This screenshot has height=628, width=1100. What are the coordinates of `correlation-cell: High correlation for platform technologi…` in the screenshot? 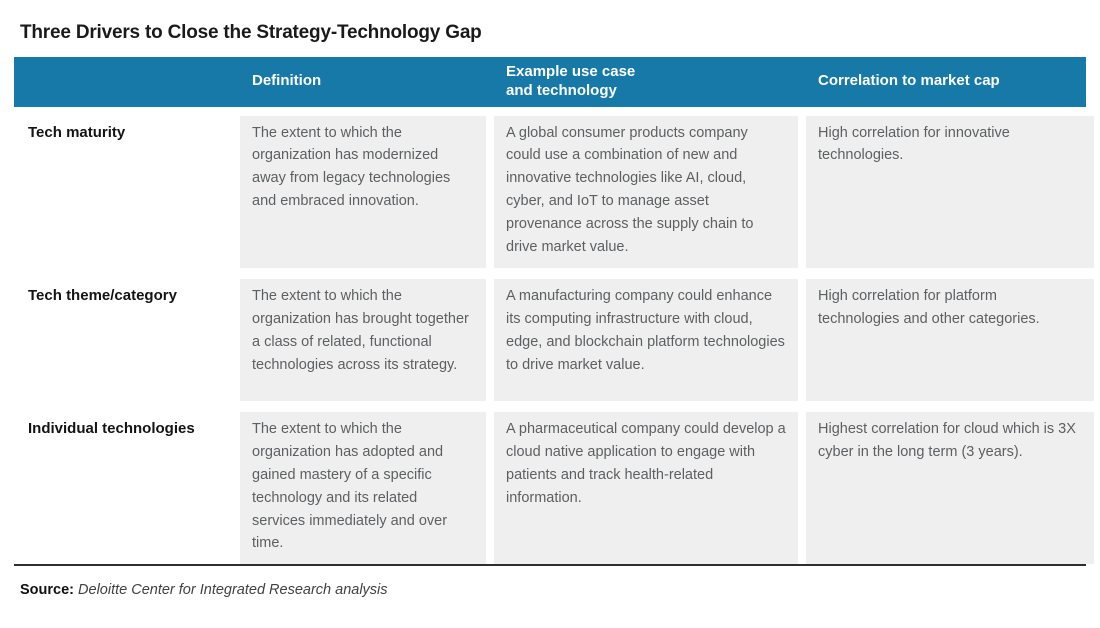 It's located at (950, 339).